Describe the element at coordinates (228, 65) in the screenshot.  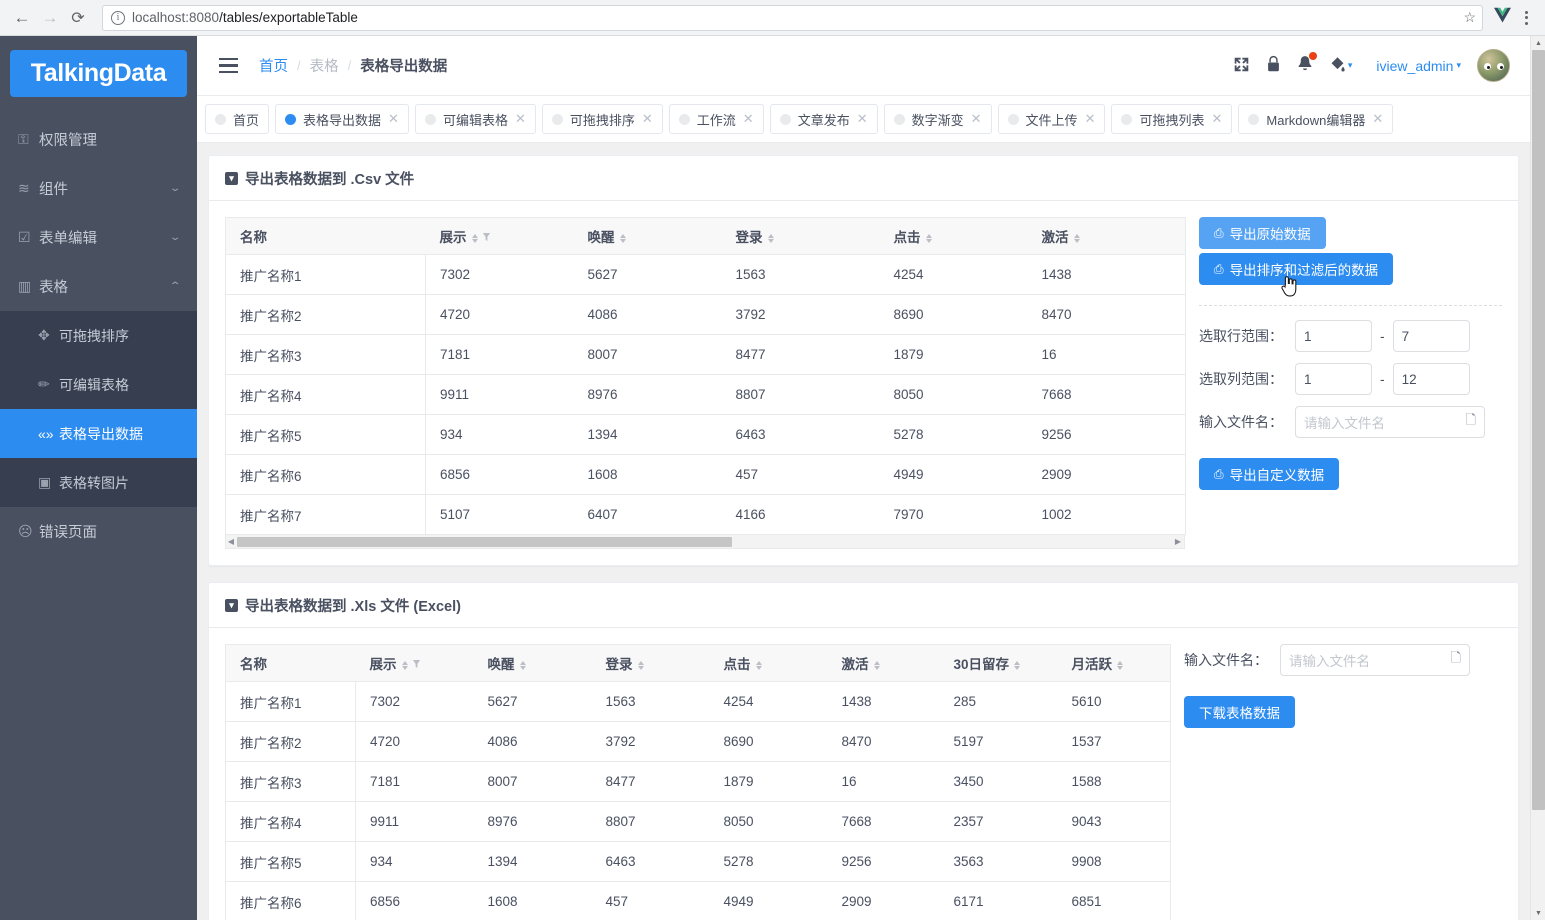
I see `menu-icon` at that location.